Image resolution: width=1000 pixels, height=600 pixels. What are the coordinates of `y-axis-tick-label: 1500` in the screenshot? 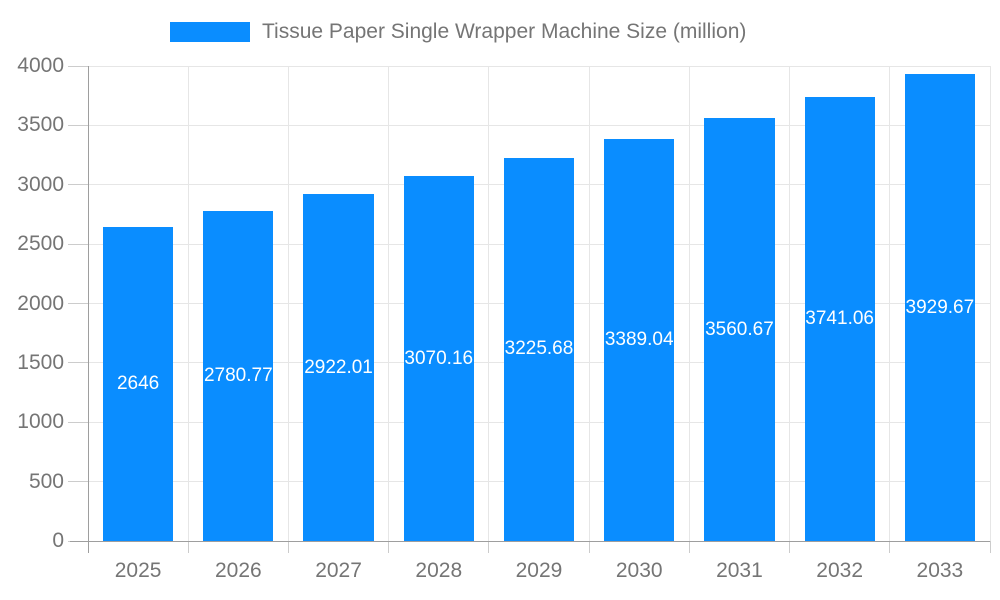 It's located at (40, 362).